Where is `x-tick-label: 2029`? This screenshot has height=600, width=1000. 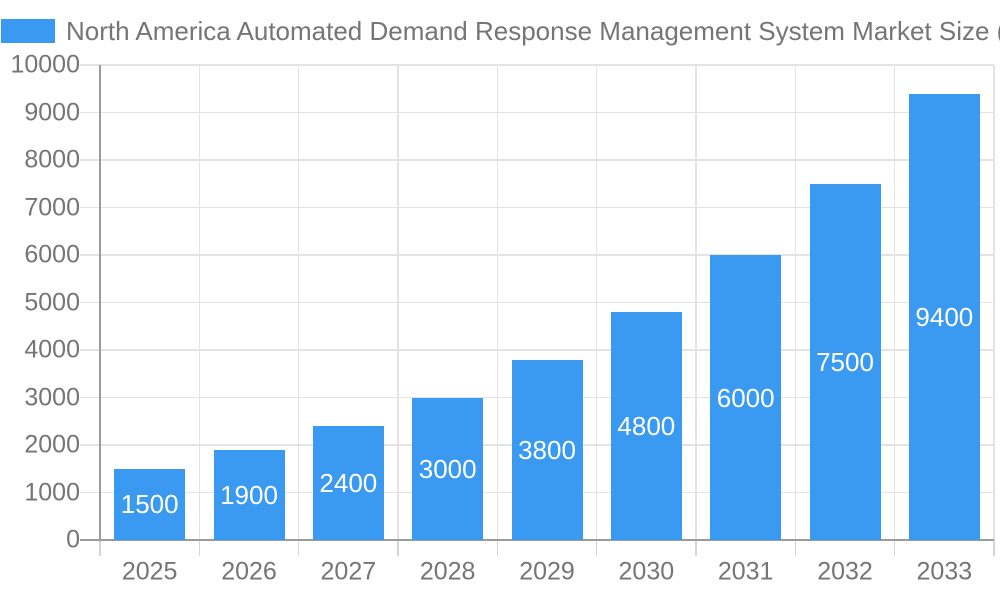 x-tick-label: 2029 is located at coordinates (547, 571).